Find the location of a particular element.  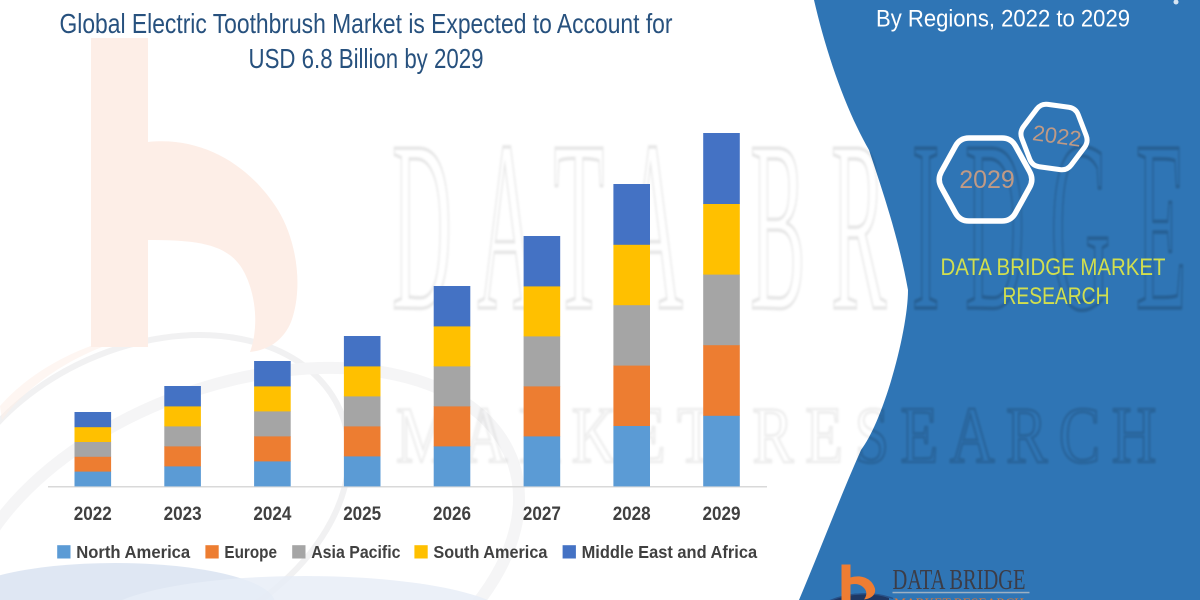

svg-text: Middle East and Africa is located at coordinates (670, 552).